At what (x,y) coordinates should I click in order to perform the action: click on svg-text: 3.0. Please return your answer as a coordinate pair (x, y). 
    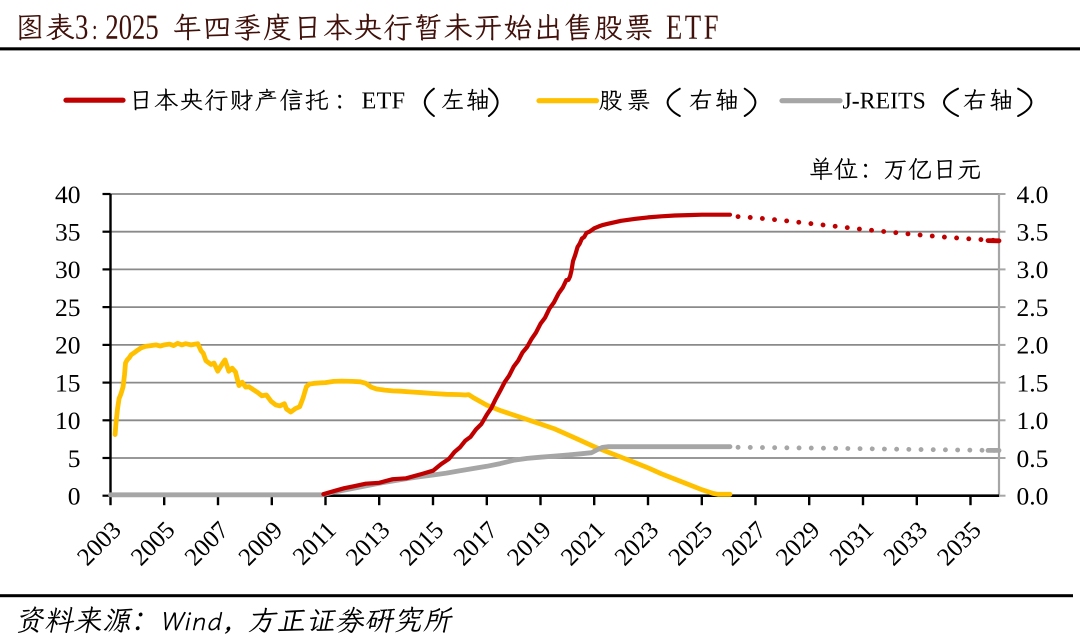
    Looking at the image, I should click on (1033, 269).